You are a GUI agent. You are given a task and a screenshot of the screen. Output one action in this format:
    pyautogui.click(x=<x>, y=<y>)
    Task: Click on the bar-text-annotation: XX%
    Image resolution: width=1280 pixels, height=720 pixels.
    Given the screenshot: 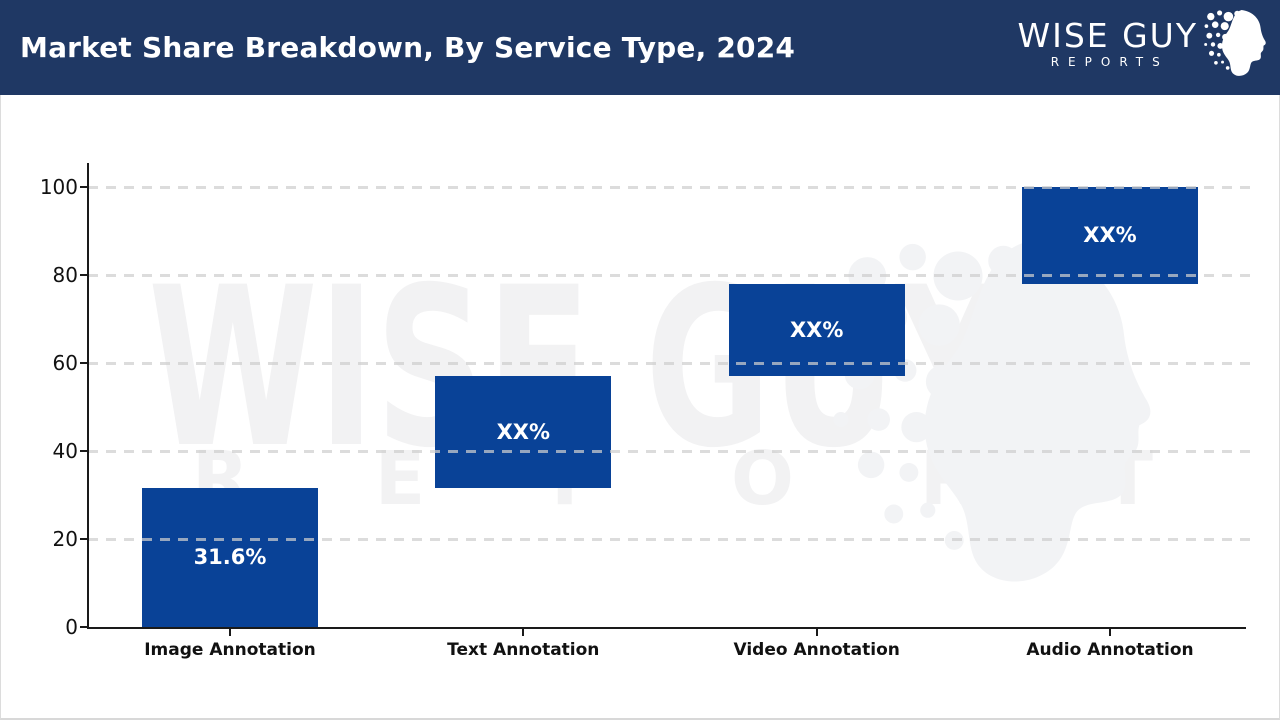 What is the action you would take?
    pyautogui.click(x=523, y=432)
    